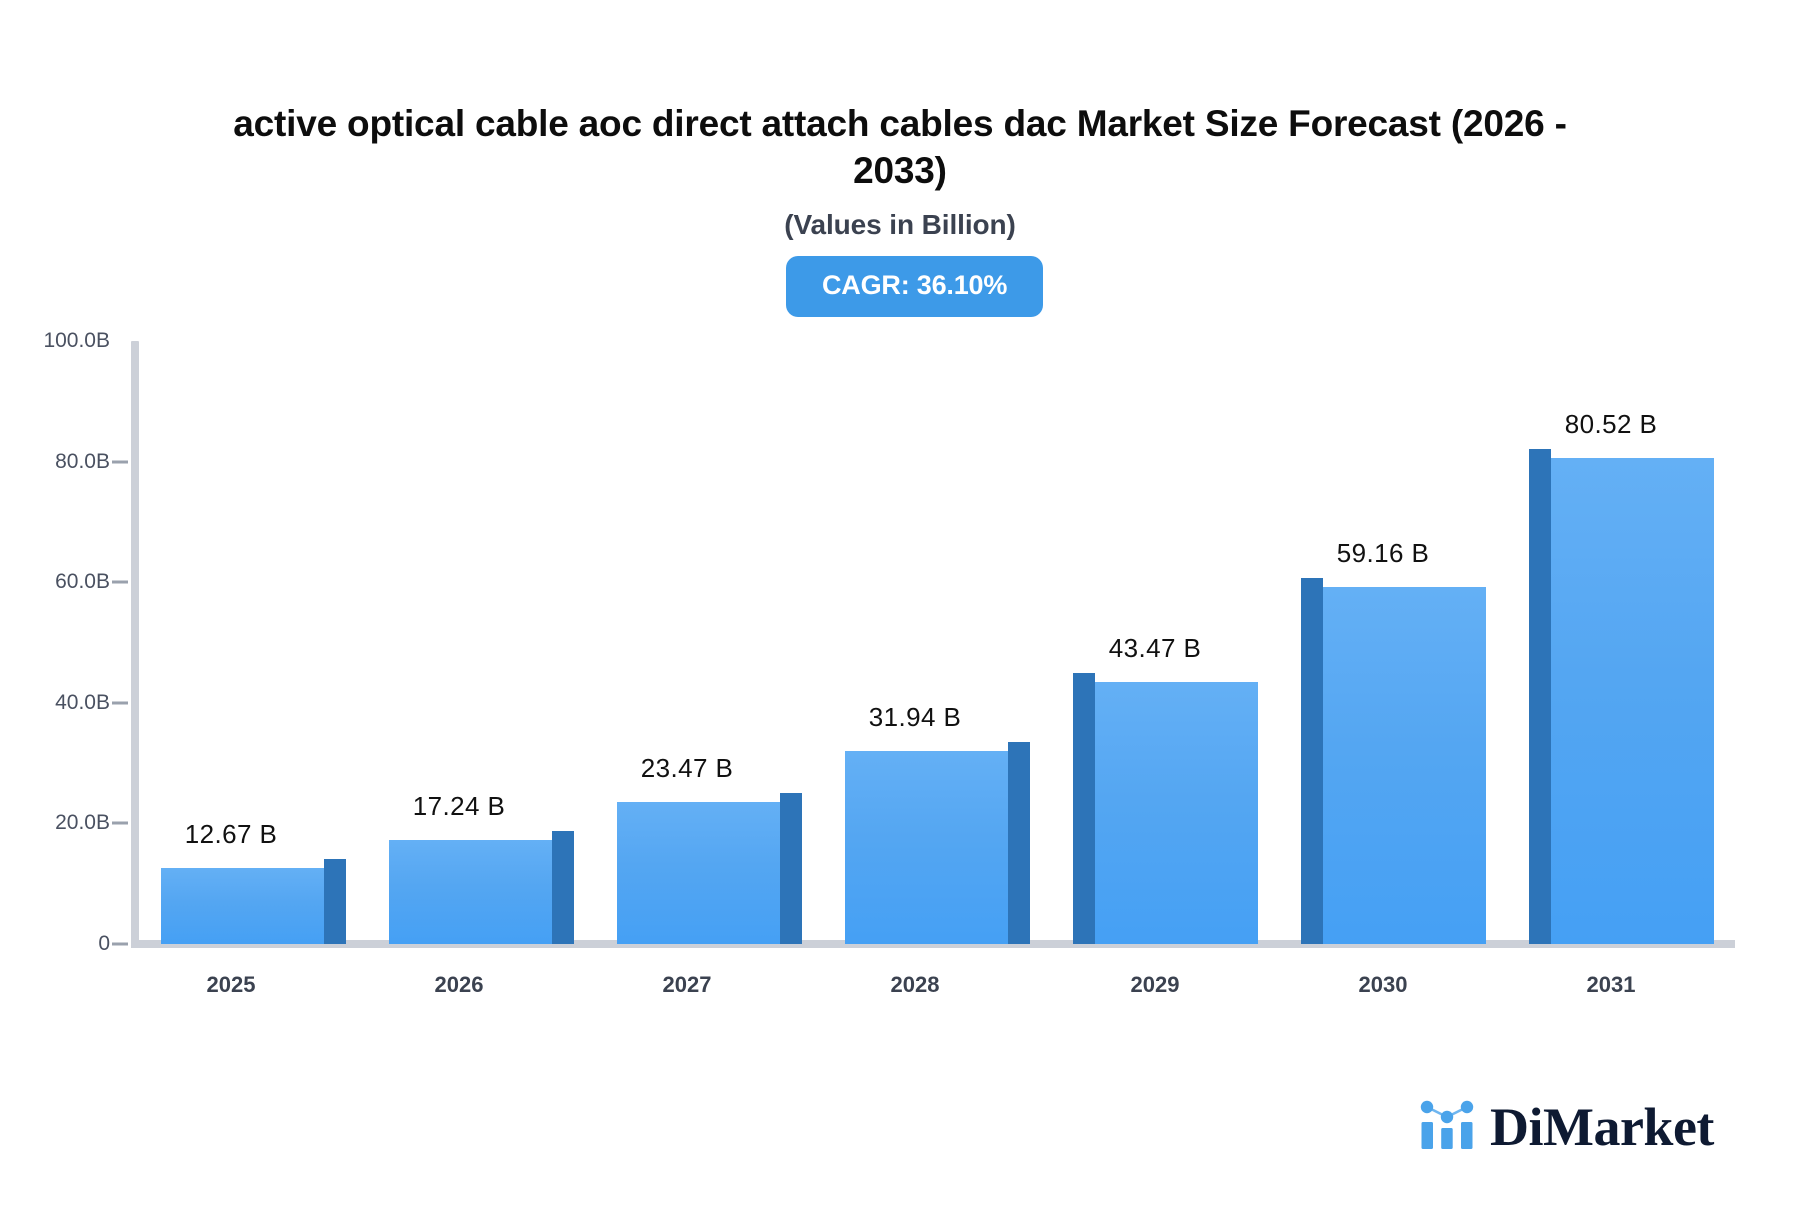 The width and height of the screenshot is (1800, 1212). Describe the element at coordinates (82, 823) in the screenshot. I see `y-axis-tick-text: 20.0B` at that location.